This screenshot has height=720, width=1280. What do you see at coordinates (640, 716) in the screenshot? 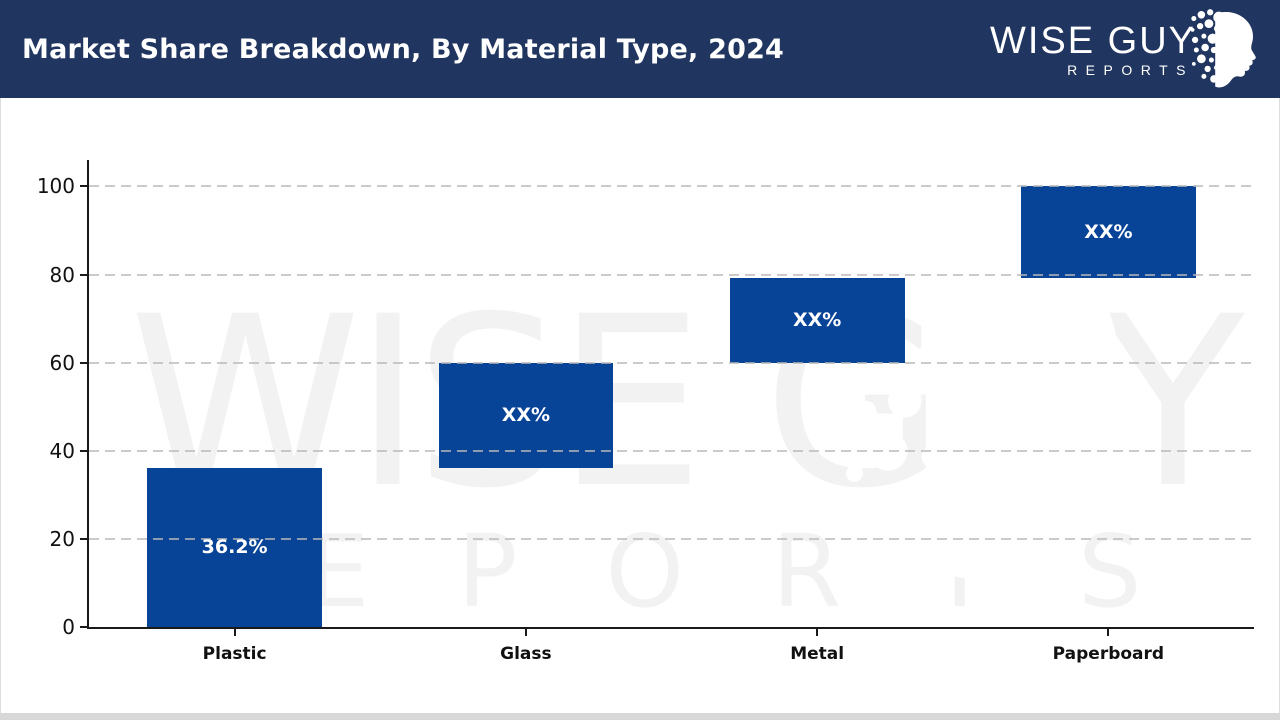
I see `footer-strip` at bounding box center [640, 716].